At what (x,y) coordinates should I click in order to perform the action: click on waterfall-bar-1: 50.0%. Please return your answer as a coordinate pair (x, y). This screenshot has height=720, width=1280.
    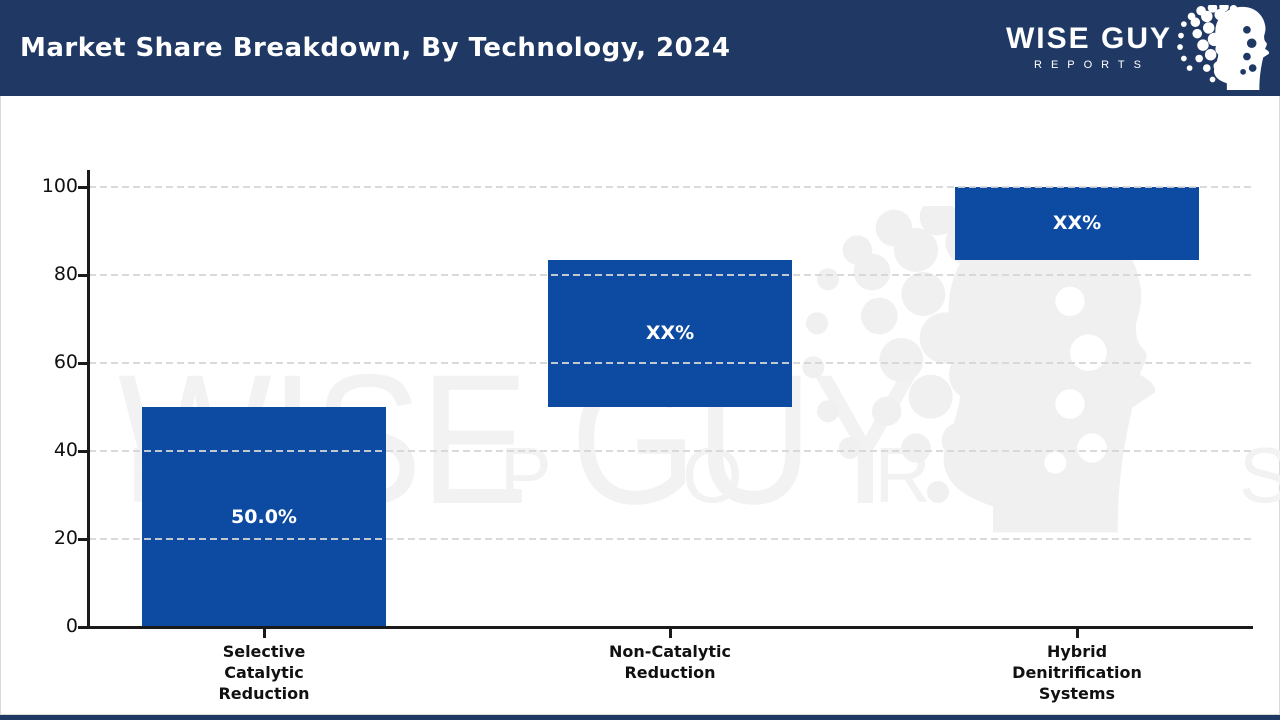
    Looking at the image, I should click on (264, 517).